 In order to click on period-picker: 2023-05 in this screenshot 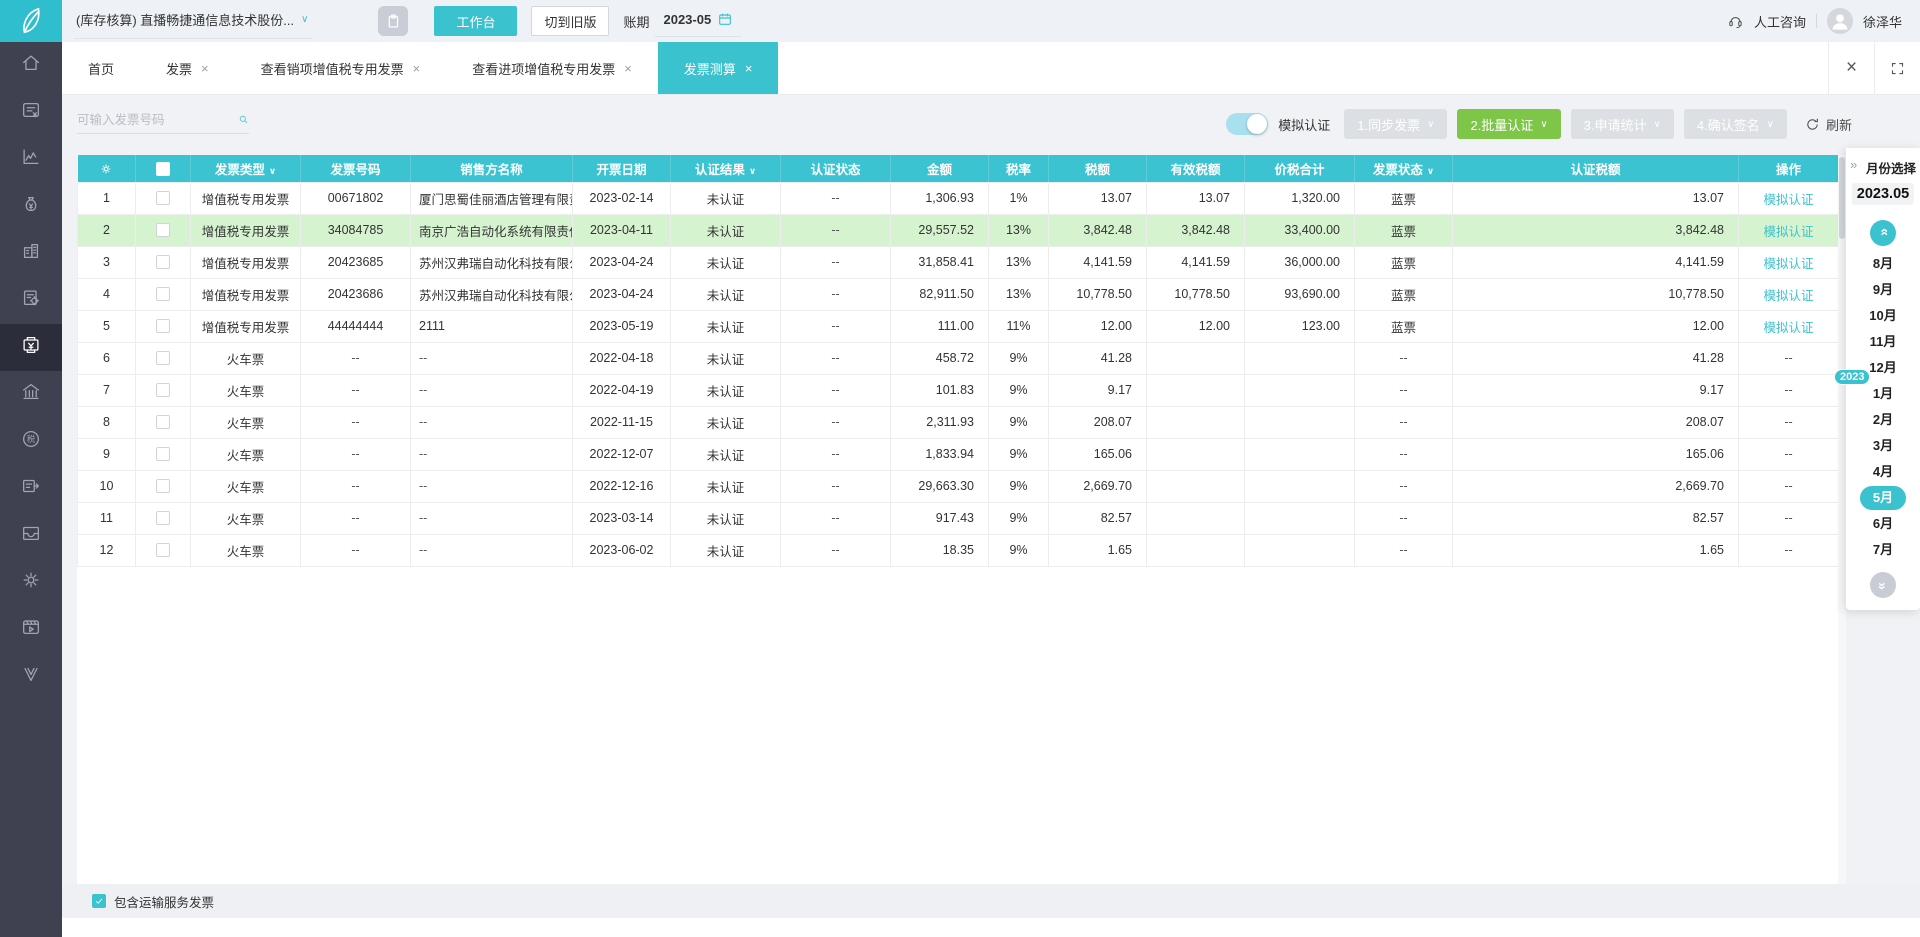, I will do `click(698, 21)`.